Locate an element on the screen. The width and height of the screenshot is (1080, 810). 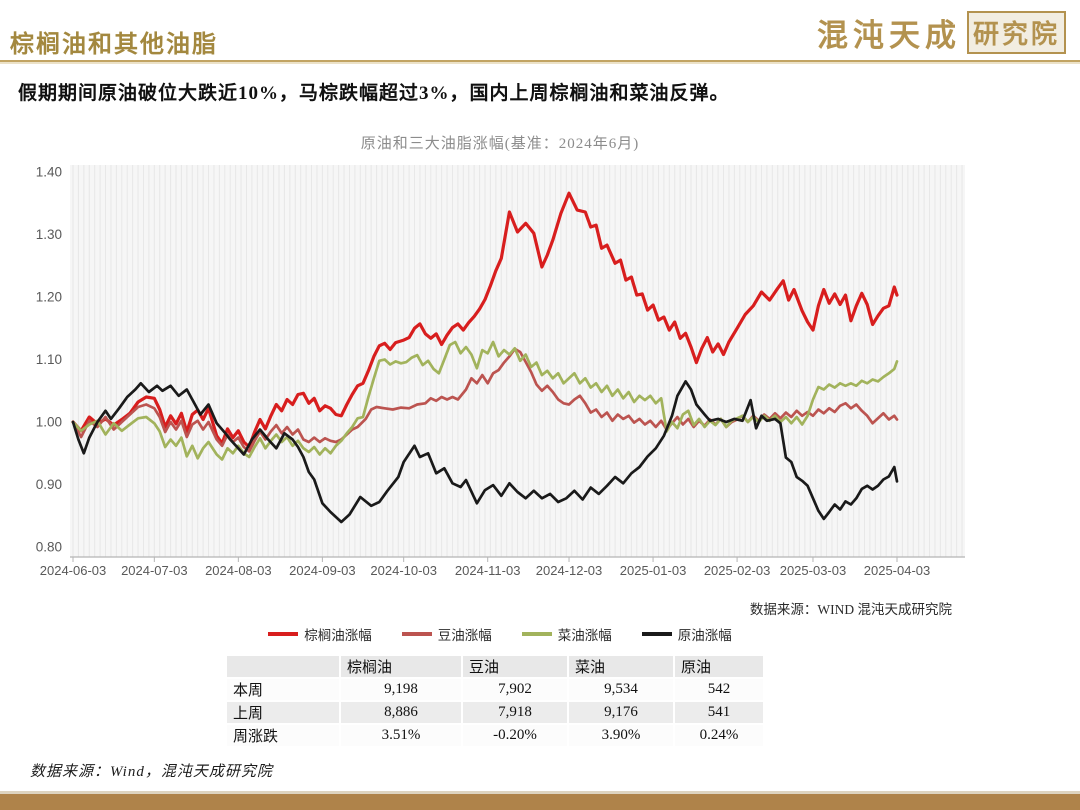
table-row: 周涨跌 3.51% -0.20% 3.90% 0.24% is located at coordinates (495, 735).